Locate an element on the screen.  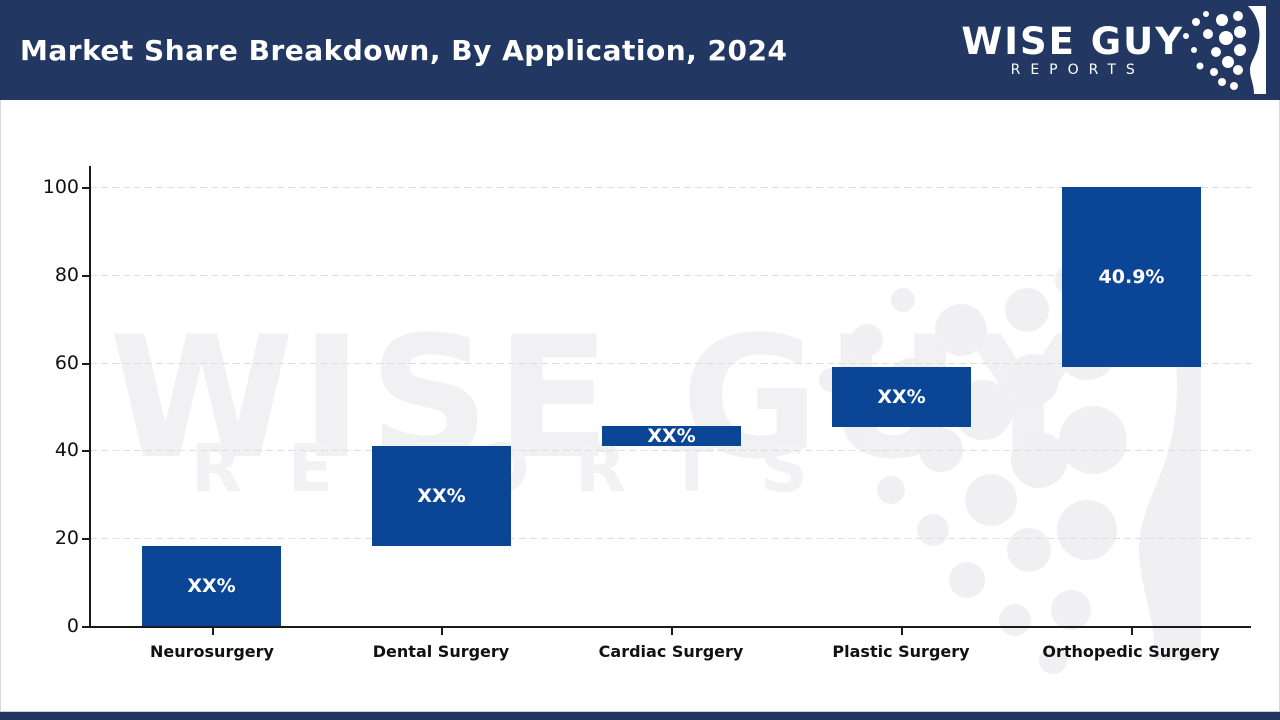
bar-dental-surgery: XX% is located at coordinates (441, 496).